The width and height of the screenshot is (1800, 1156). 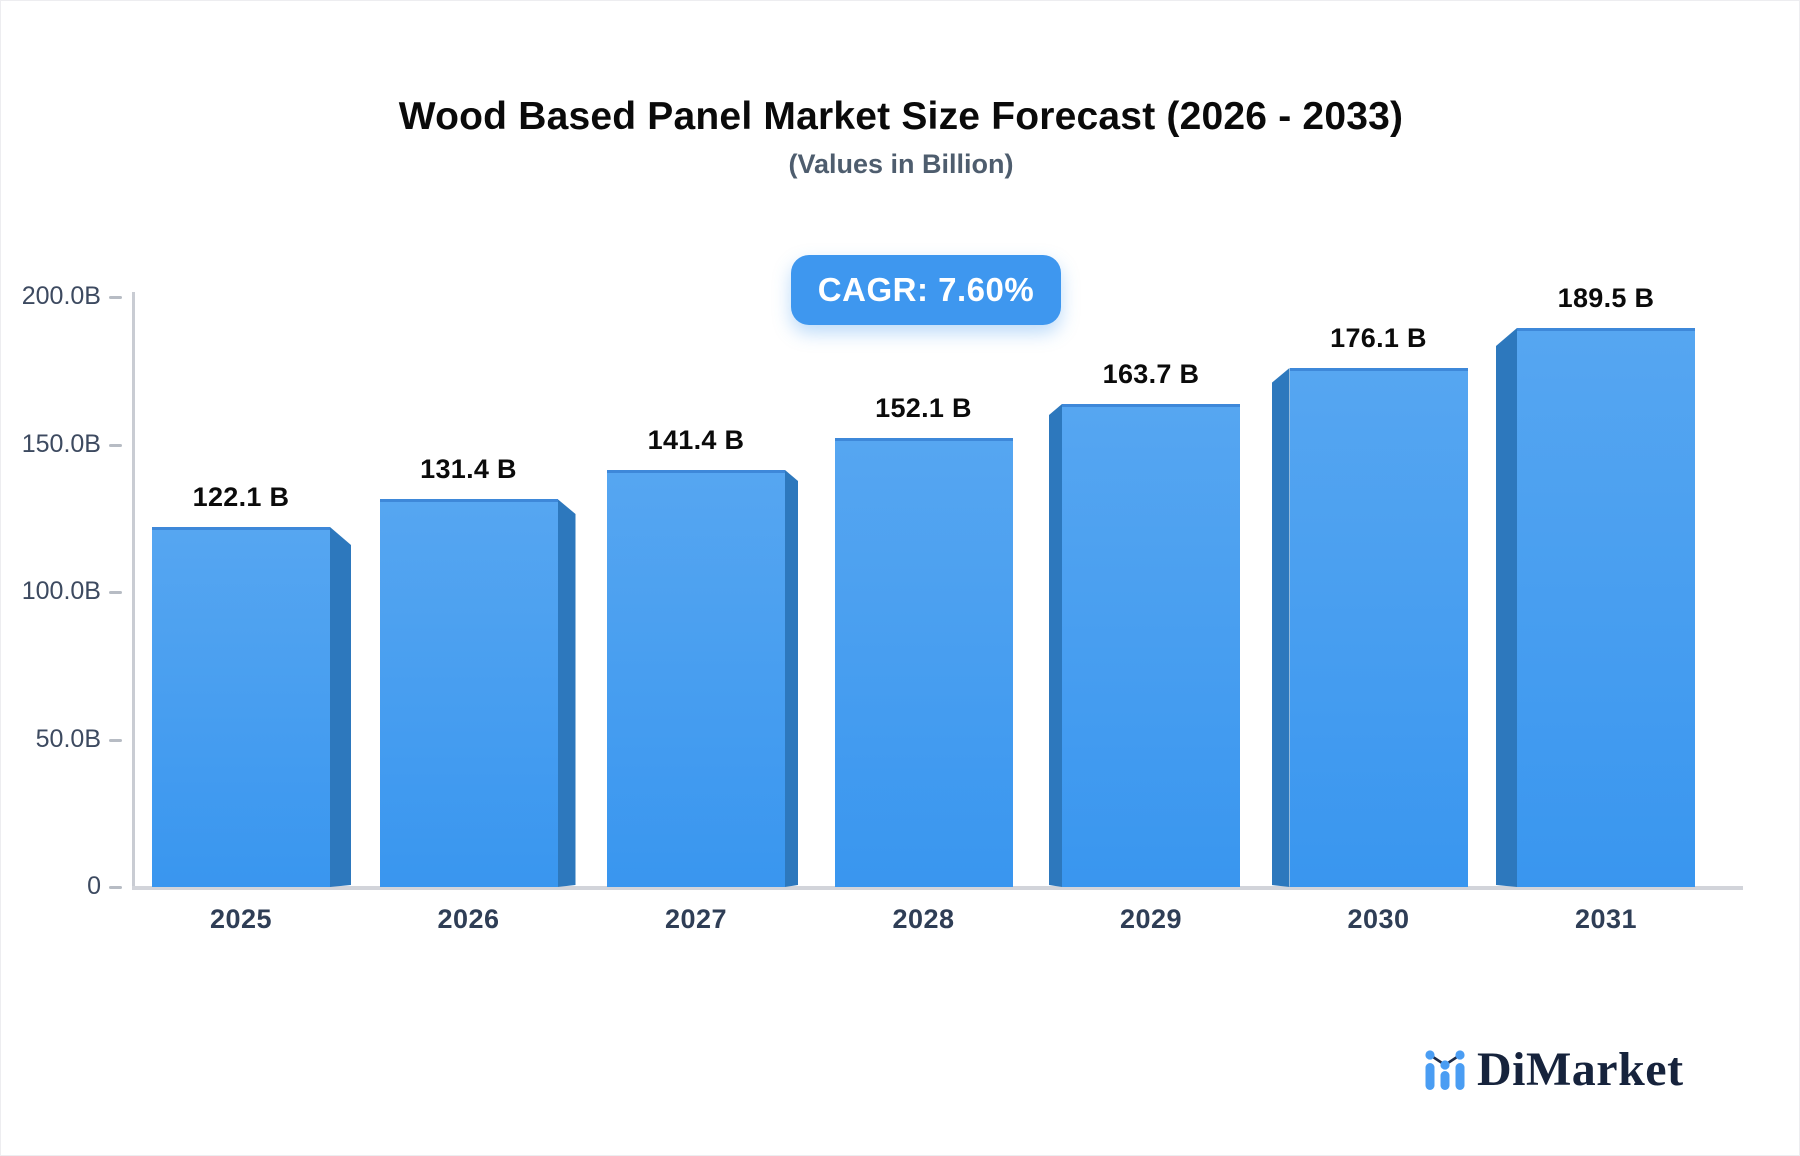 I want to click on brand-logo: DiMarket, so click(x=1552, y=1069).